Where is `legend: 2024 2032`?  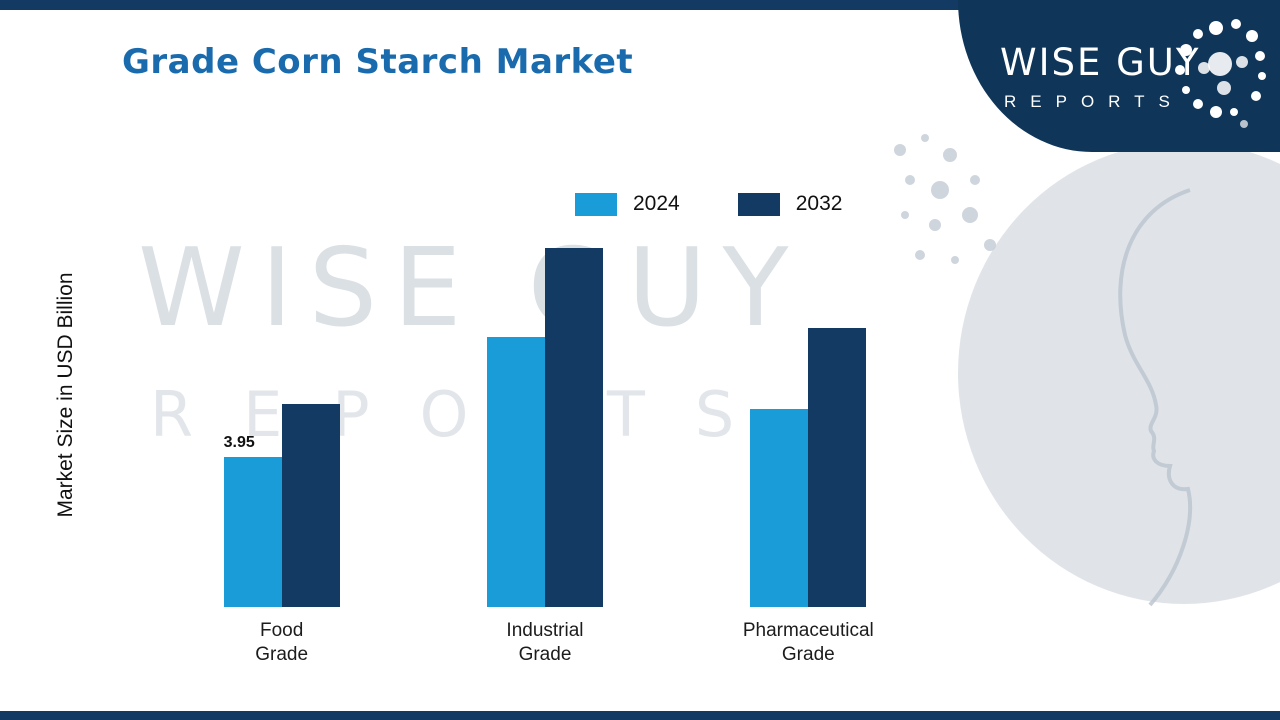
legend: 2024 2032 is located at coordinates (708, 204).